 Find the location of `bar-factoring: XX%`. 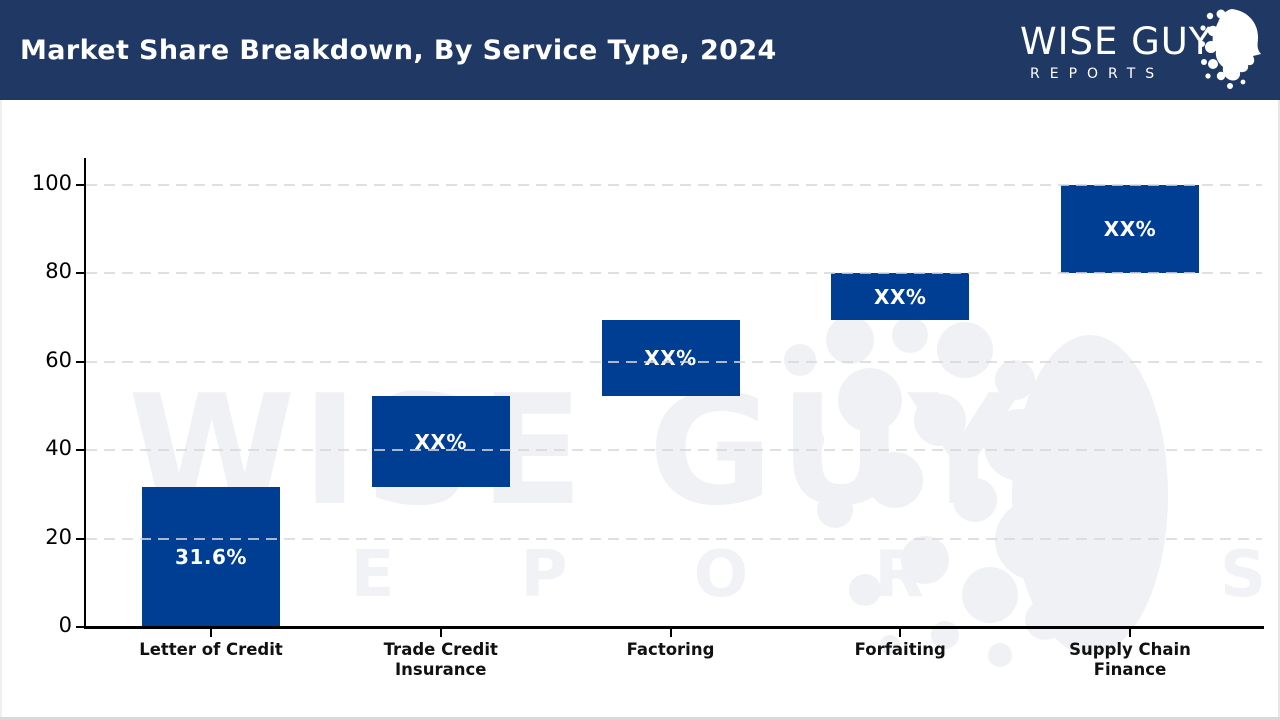

bar-factoring: XX% is located at coordinates (670, 357).